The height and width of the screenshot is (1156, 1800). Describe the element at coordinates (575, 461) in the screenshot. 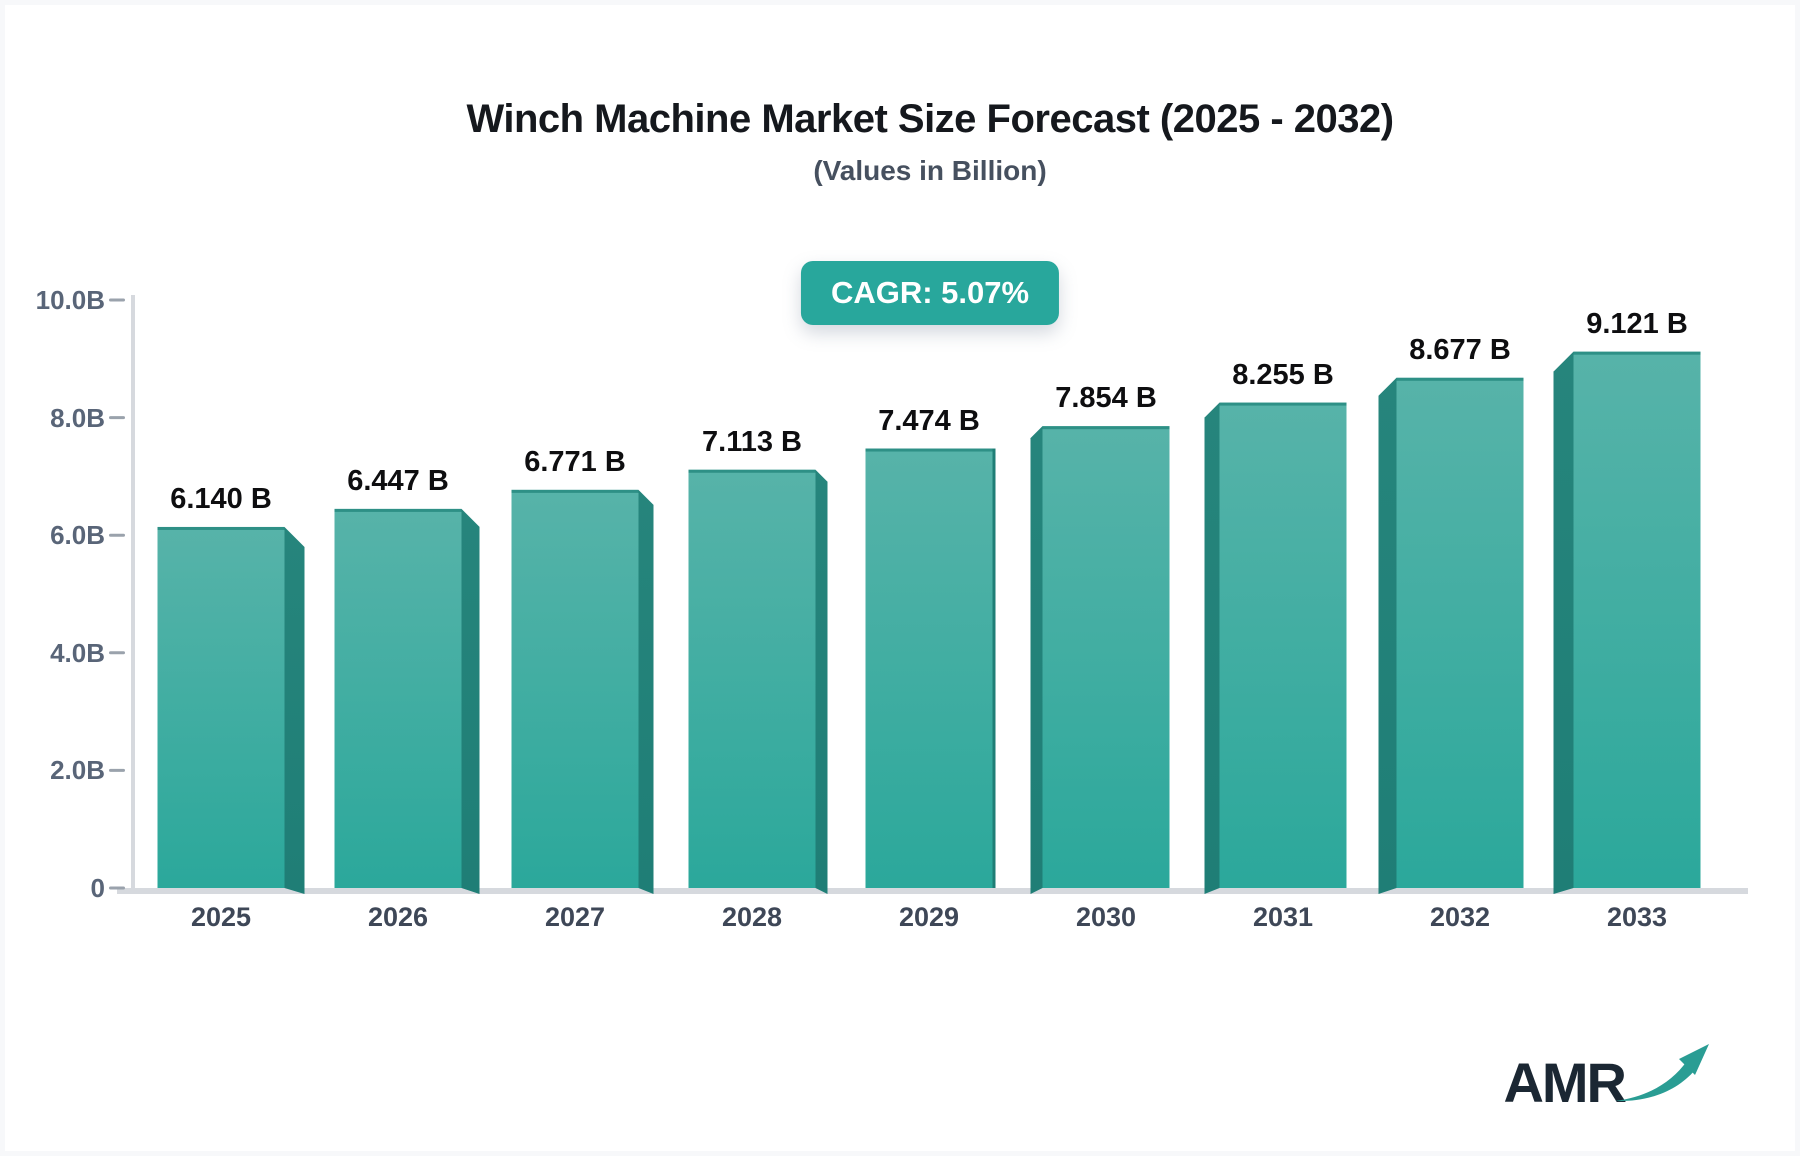

I see `bar-value-label-2027: 6.771 B` at that location.